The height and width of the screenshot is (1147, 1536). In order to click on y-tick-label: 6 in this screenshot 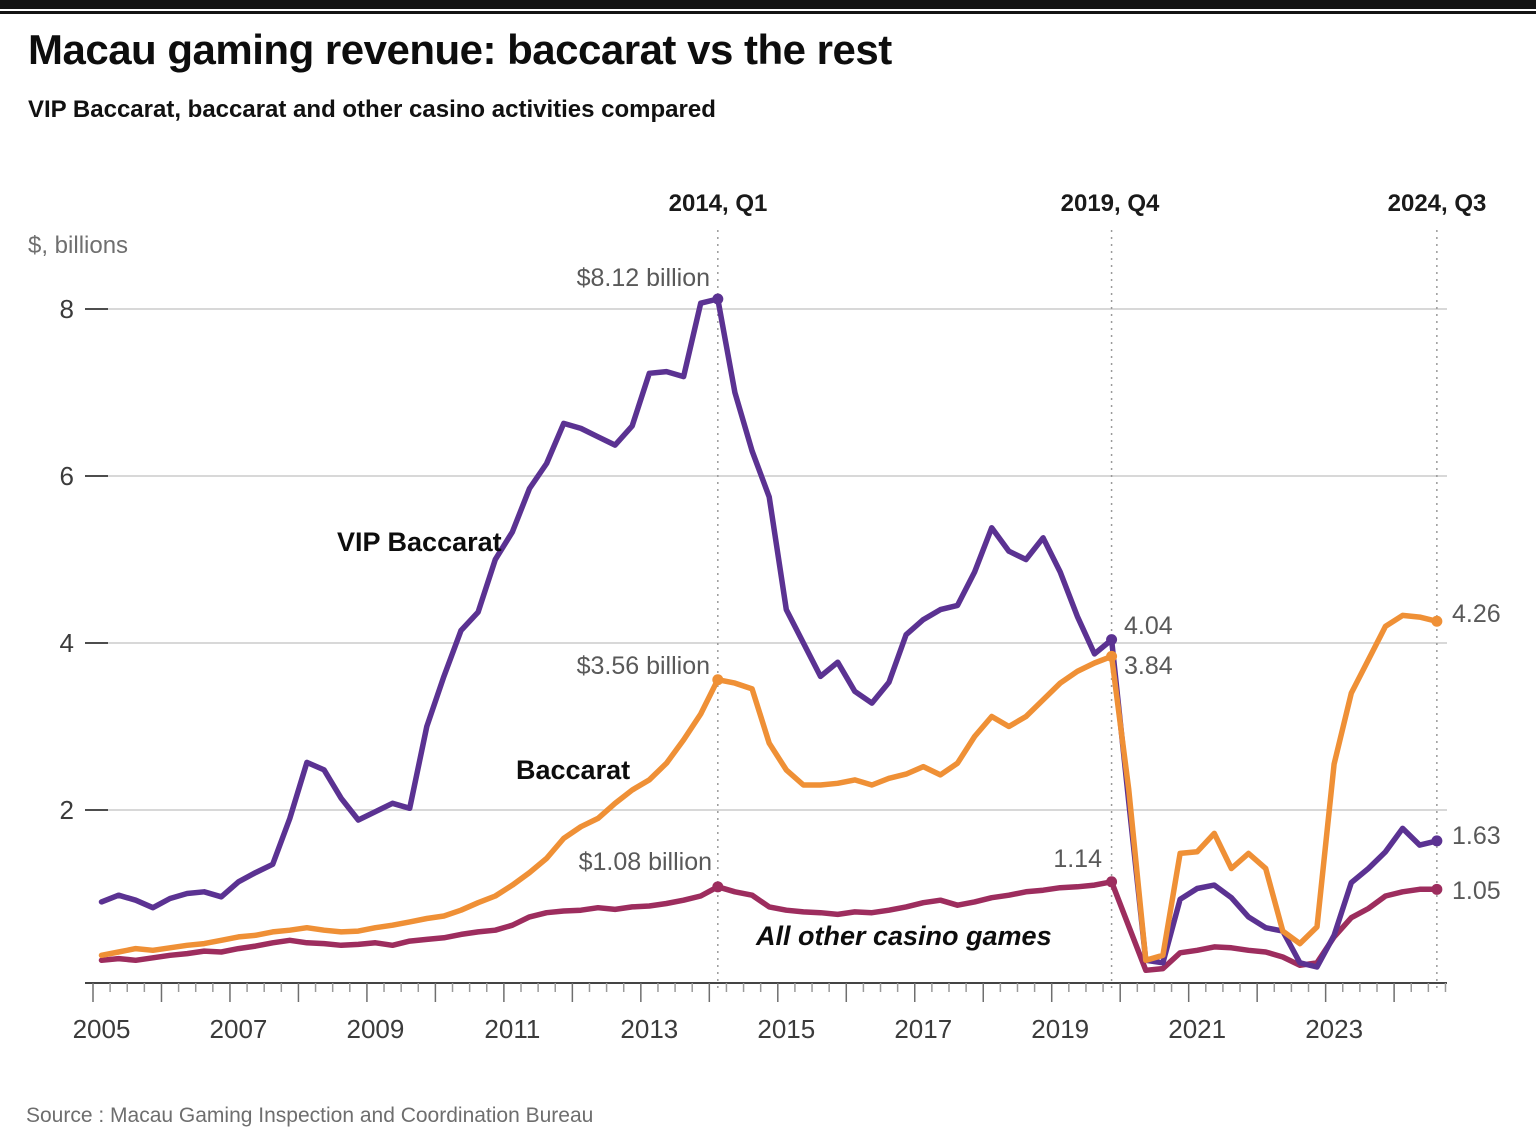, I will do `click(67, 476)`.